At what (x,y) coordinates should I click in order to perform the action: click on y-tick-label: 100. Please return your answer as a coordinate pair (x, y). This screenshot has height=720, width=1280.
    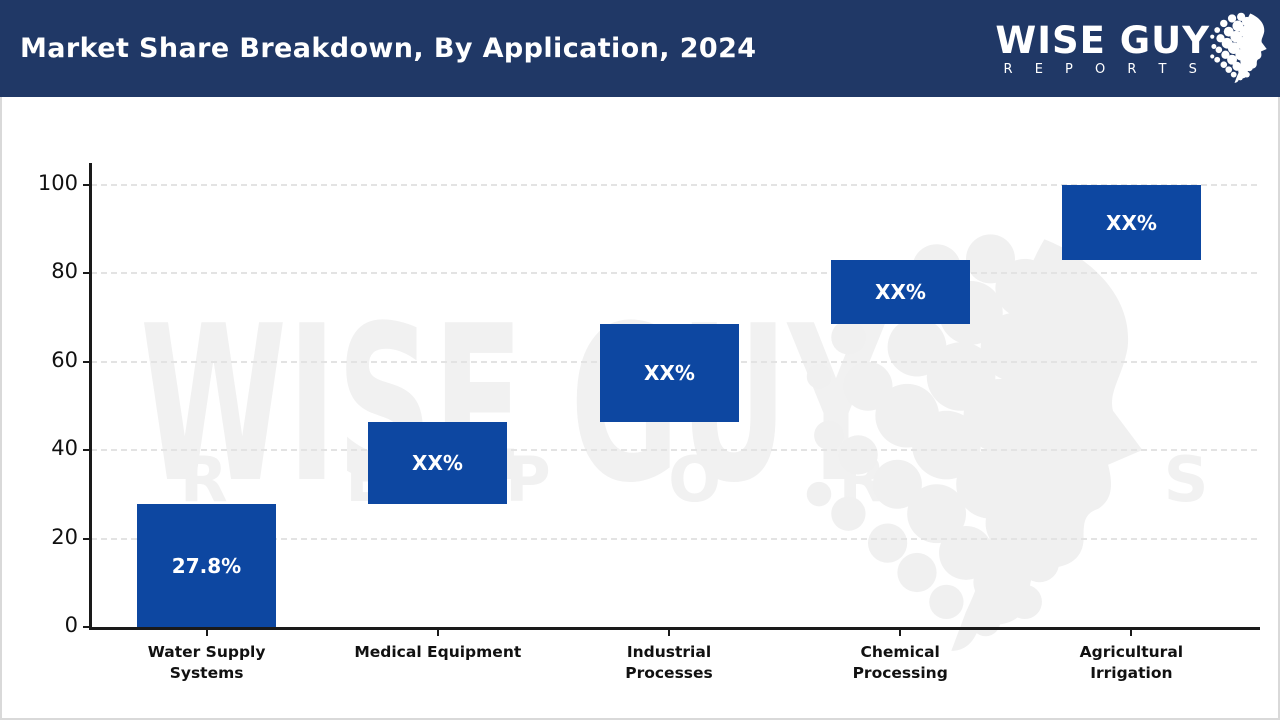
    Looking at the image, I should click on (57, 183).